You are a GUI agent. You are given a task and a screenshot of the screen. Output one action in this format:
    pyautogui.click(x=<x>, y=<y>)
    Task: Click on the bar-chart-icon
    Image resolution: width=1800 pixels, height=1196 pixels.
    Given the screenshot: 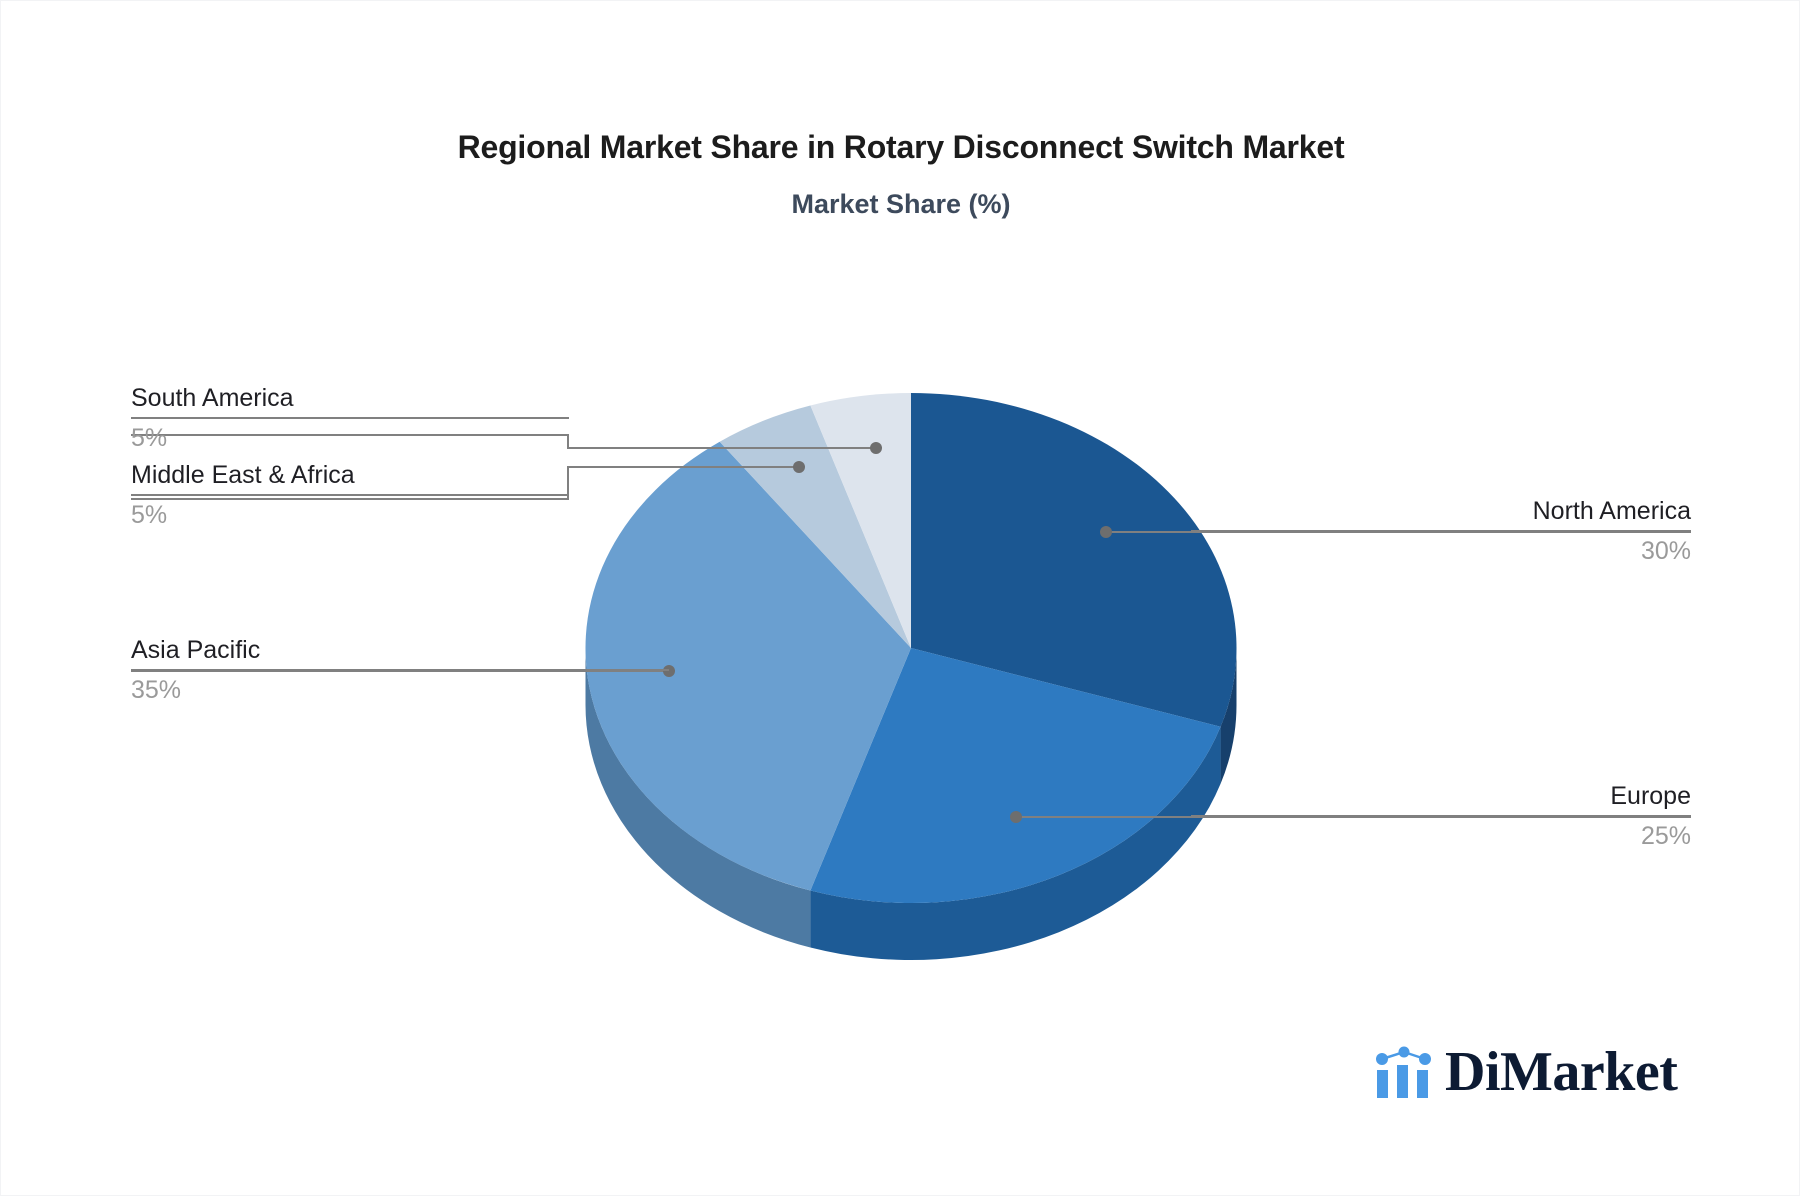 What is the action you would take?
    pyautogui.click(x=1403, y=1072)
    